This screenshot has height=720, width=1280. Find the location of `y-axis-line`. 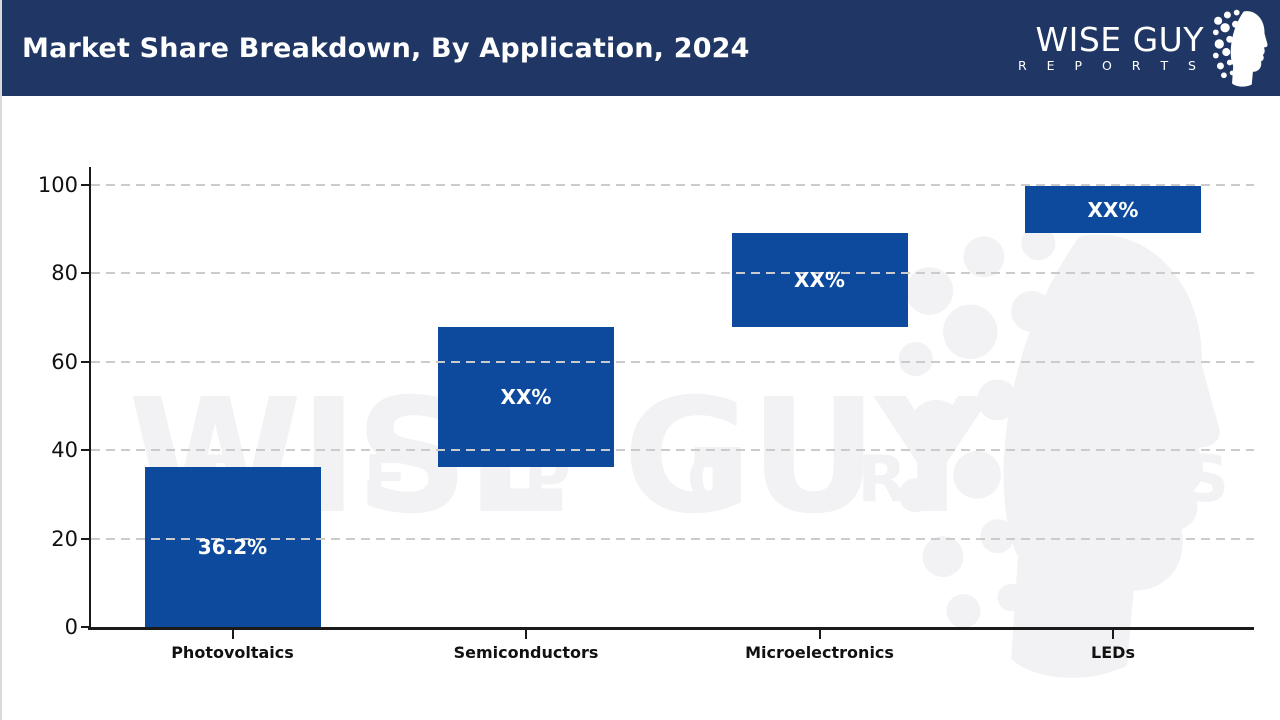

y-axis-line is located at coordinates (90, 397).